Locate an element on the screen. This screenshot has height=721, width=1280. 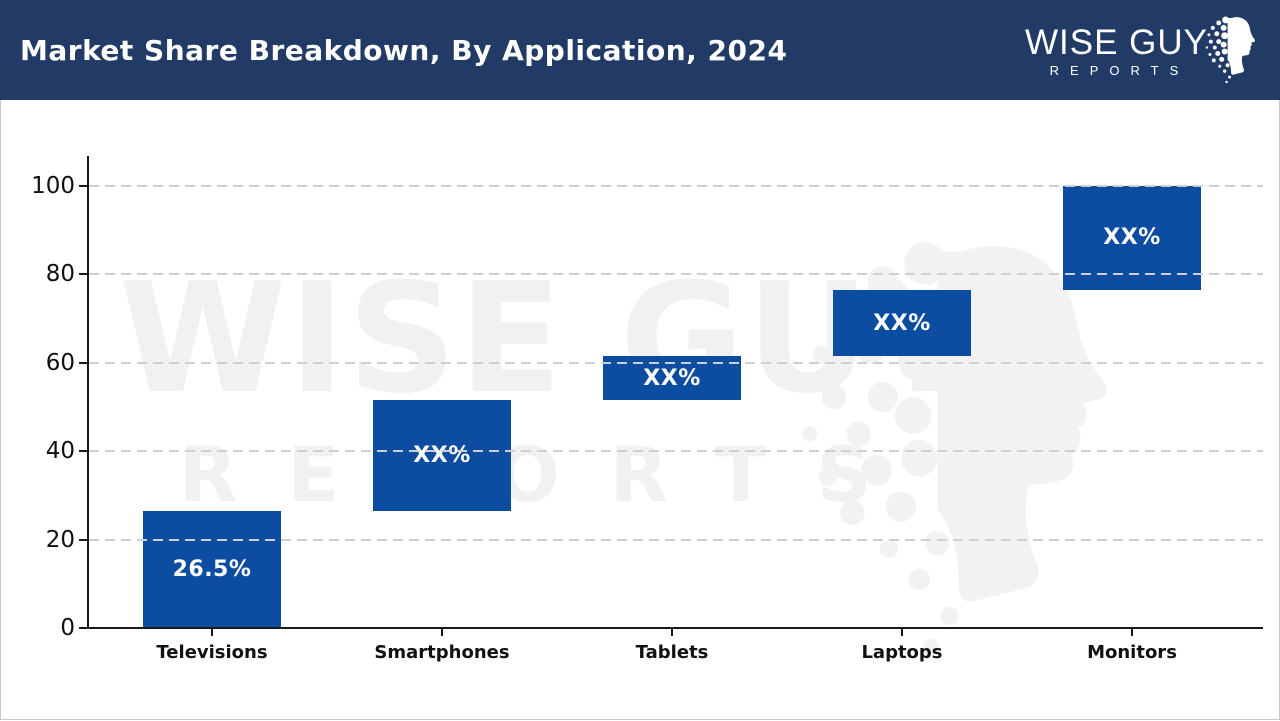
y-tick-label-20: 20 is located at coordinates (60, 539).